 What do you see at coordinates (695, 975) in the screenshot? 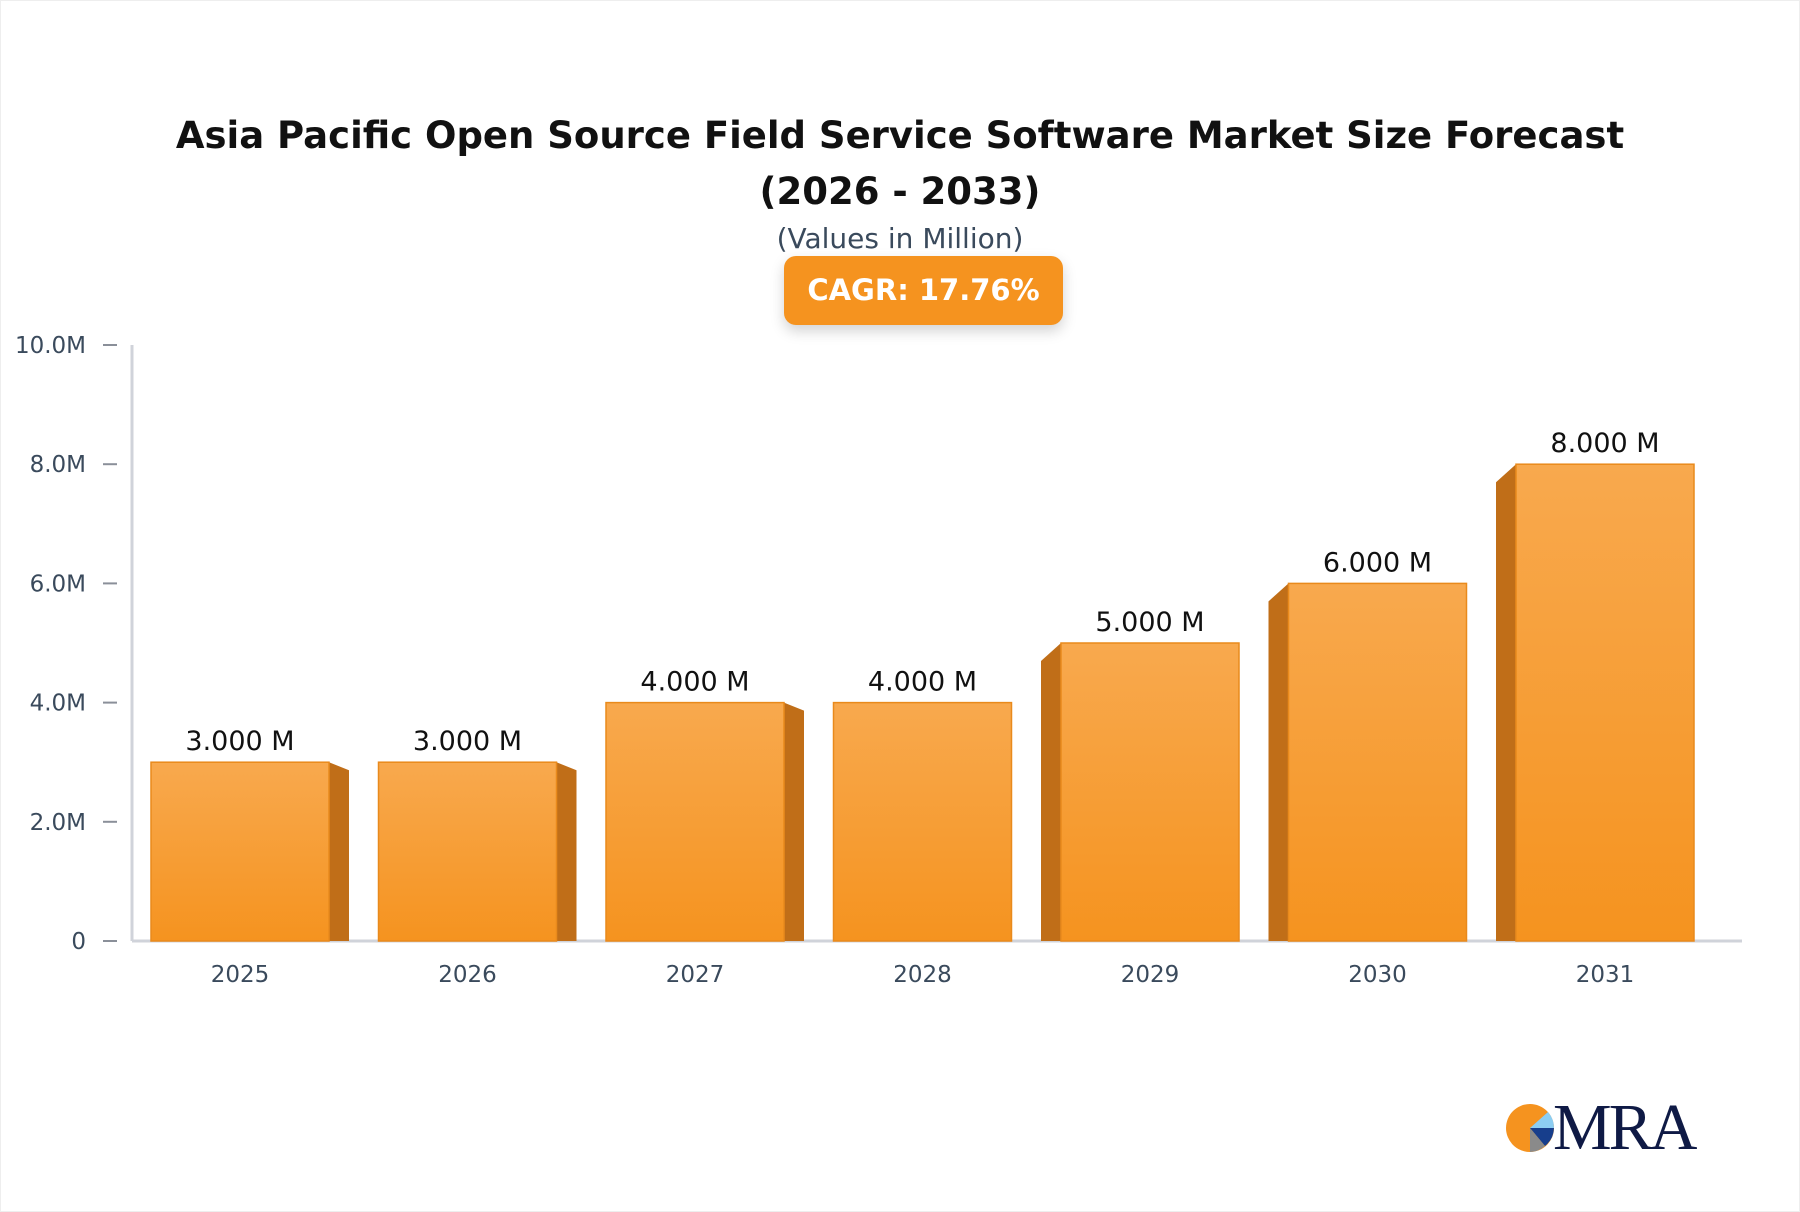
I see `x-tick-label: 2027` at bounding box center [695, 975].